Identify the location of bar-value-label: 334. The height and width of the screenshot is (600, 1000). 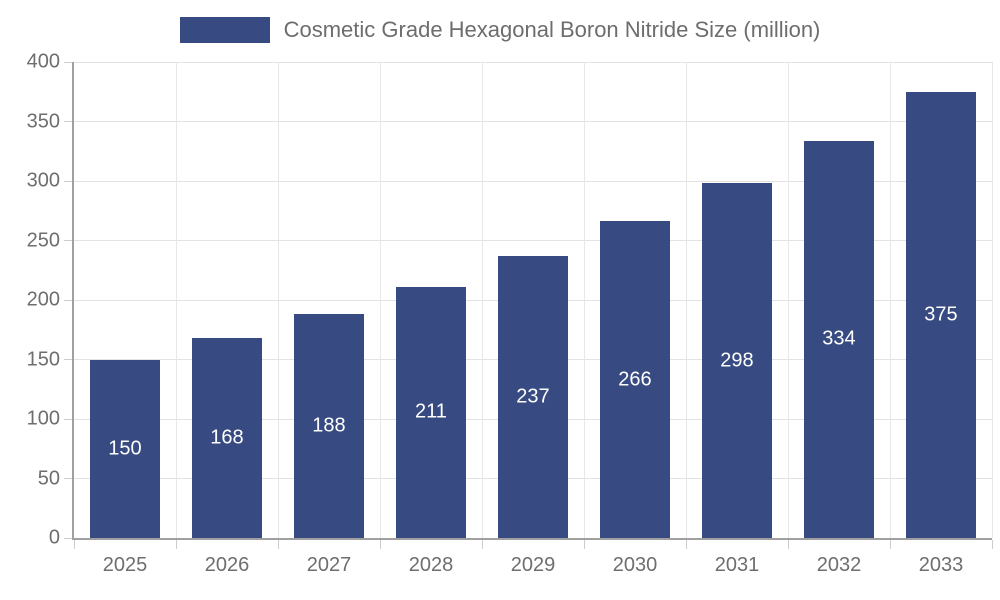
(839, 338).